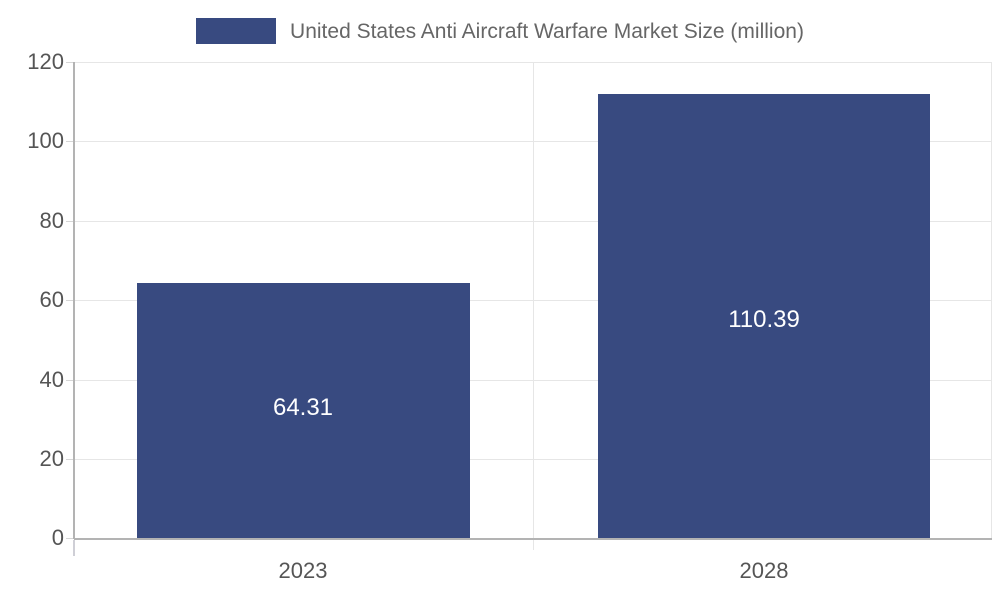  What do you see at coordinates (57, 537) in the screenshot?
I see `y-axis-tick-label: 0` at bounding box center [57, 537].